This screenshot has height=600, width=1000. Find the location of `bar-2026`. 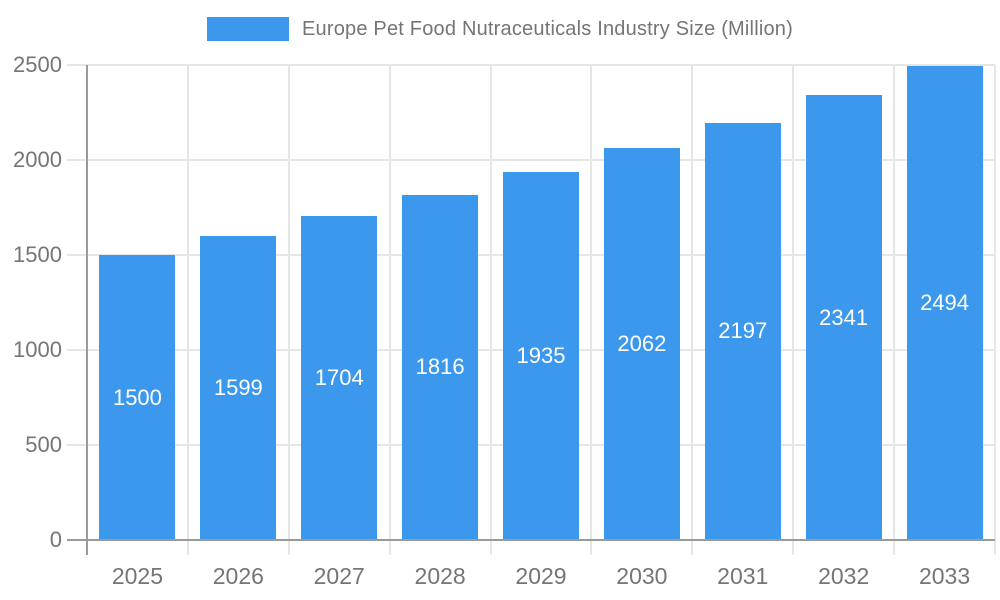

bar-2026 is located at coordinates (238, 388).